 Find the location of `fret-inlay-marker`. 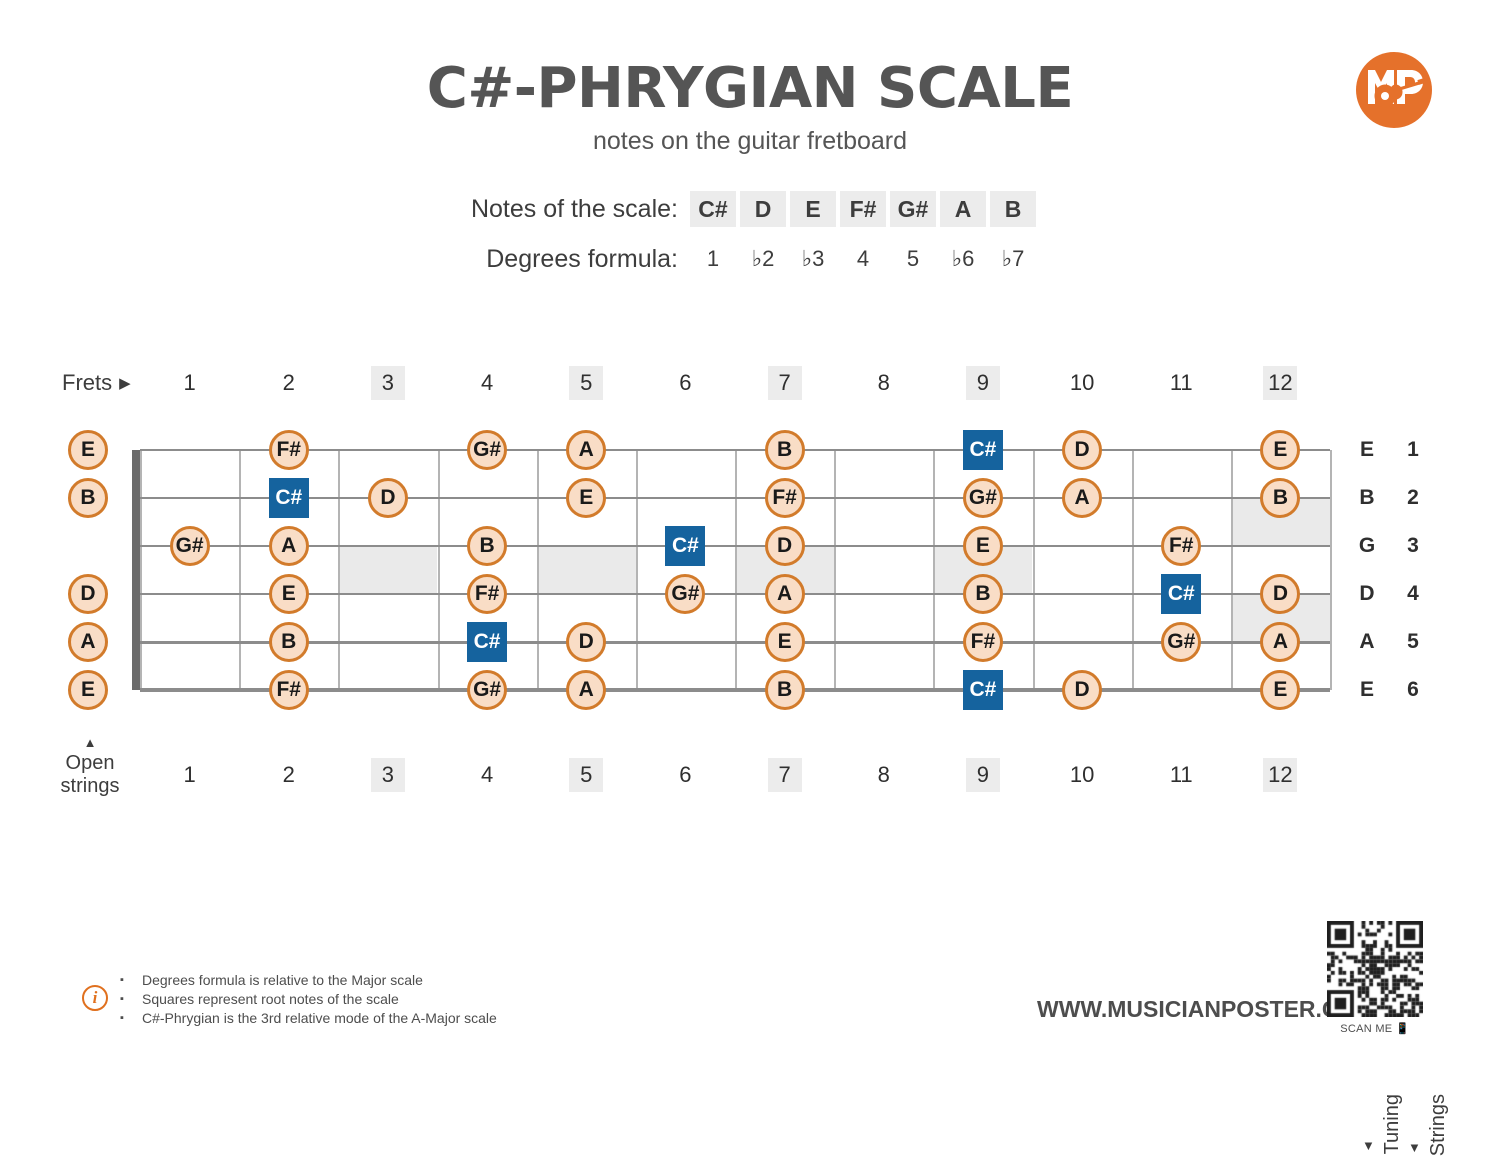

fret-inlay-marker is located at coordinates (586, 570).